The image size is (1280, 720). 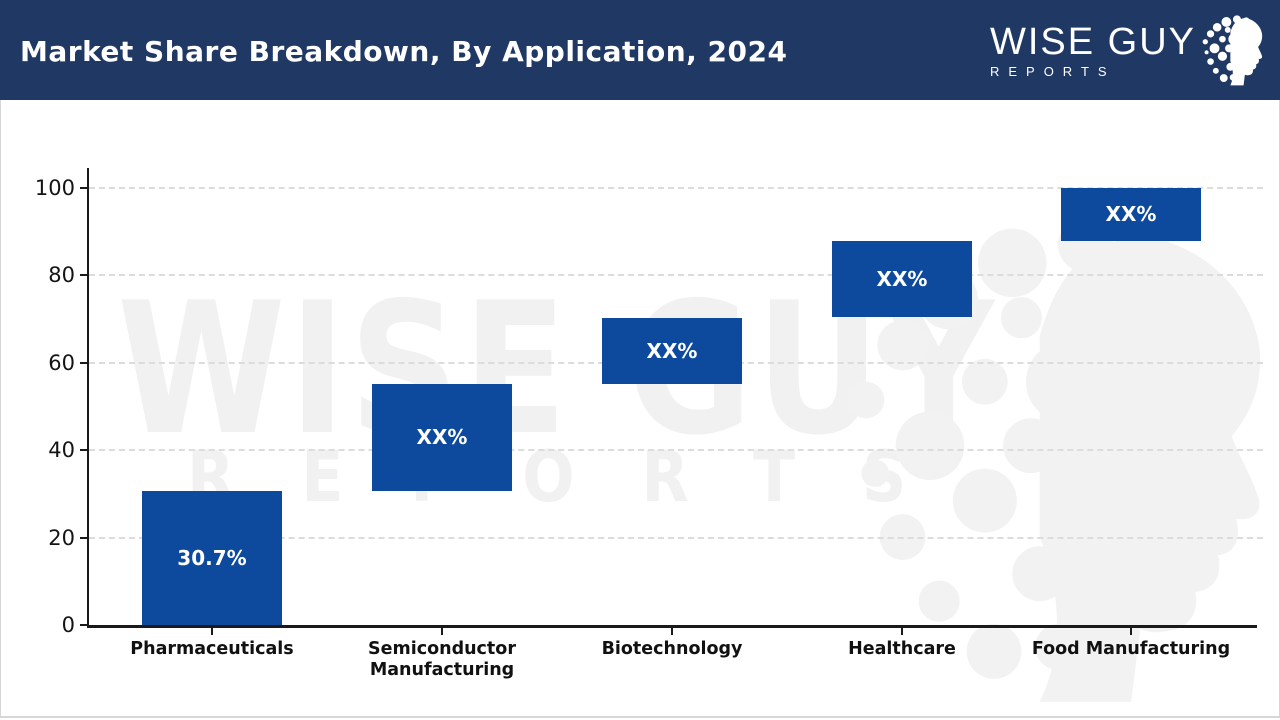 I want to click on bar-value-label-biotechnology: XX%, so click(x=672, y=350).